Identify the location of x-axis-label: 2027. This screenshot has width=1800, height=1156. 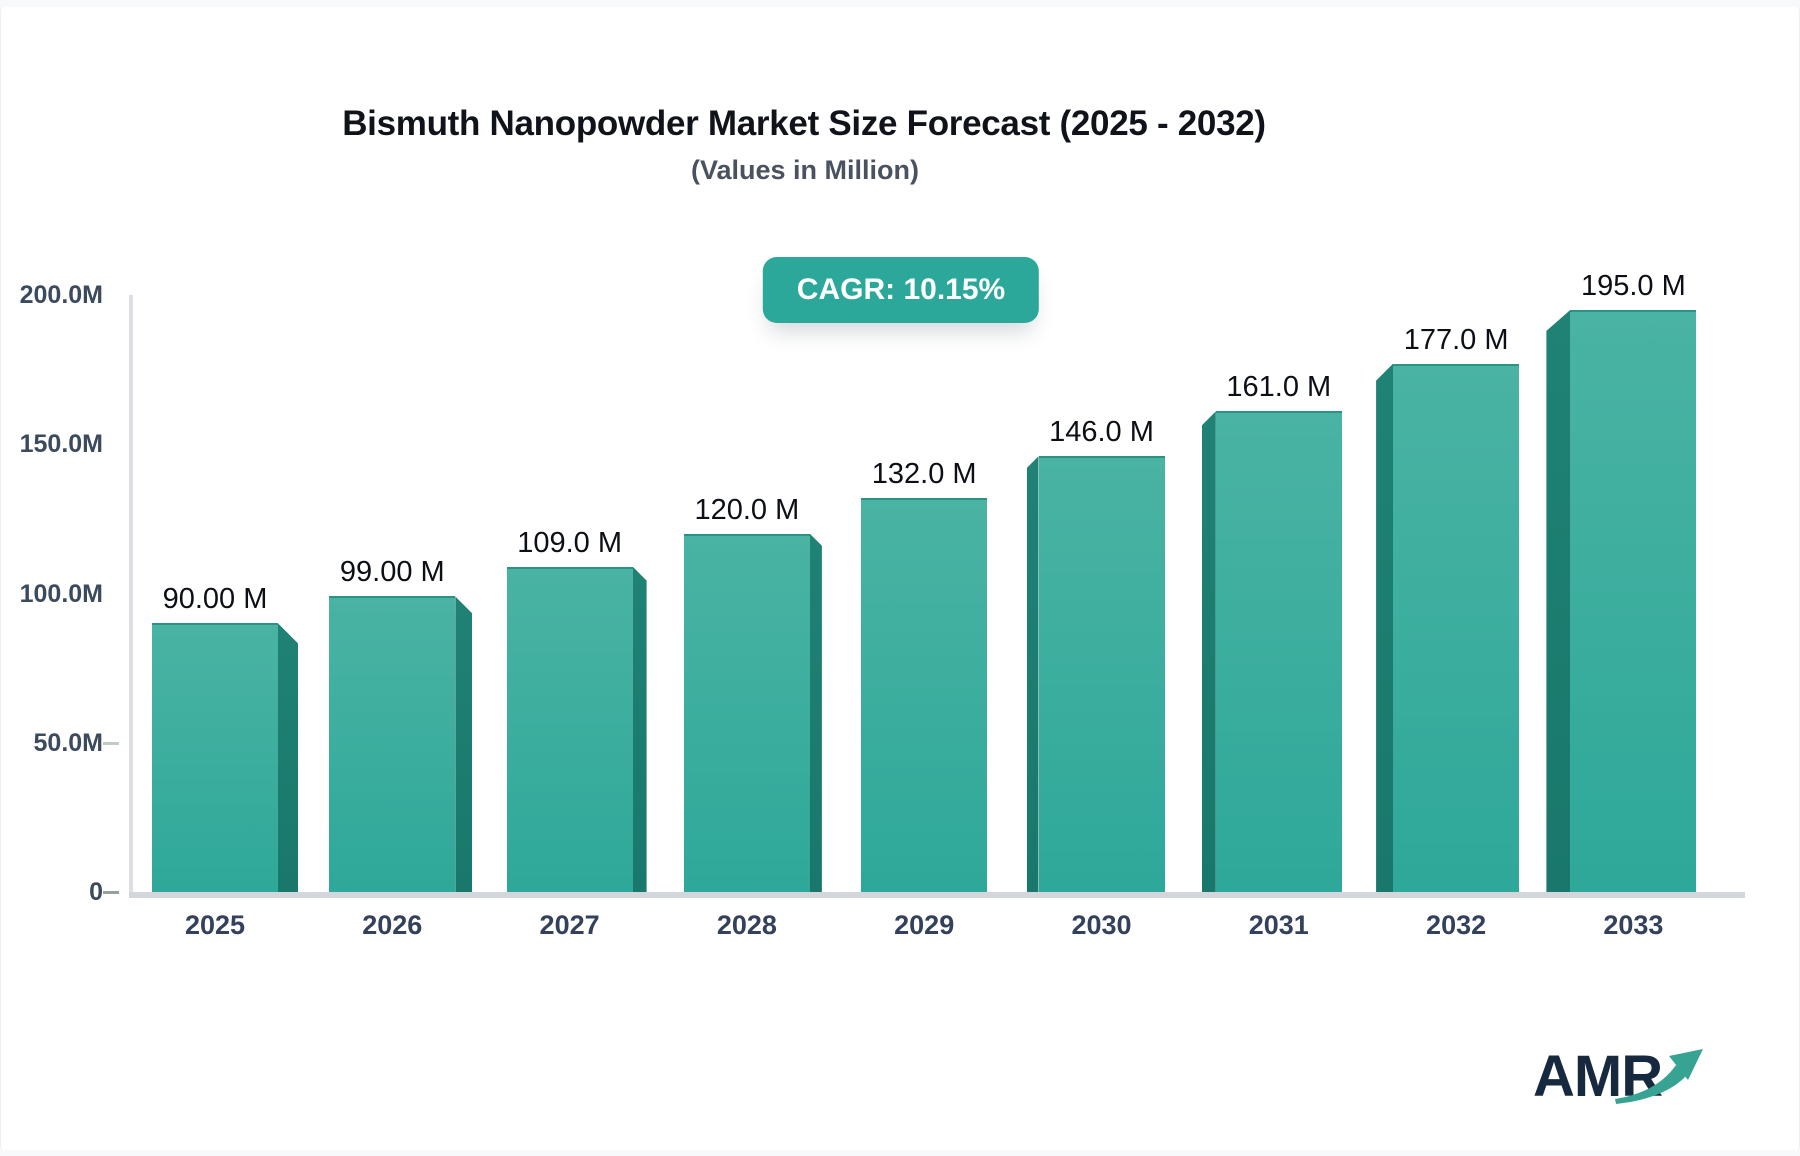
(569, 925).